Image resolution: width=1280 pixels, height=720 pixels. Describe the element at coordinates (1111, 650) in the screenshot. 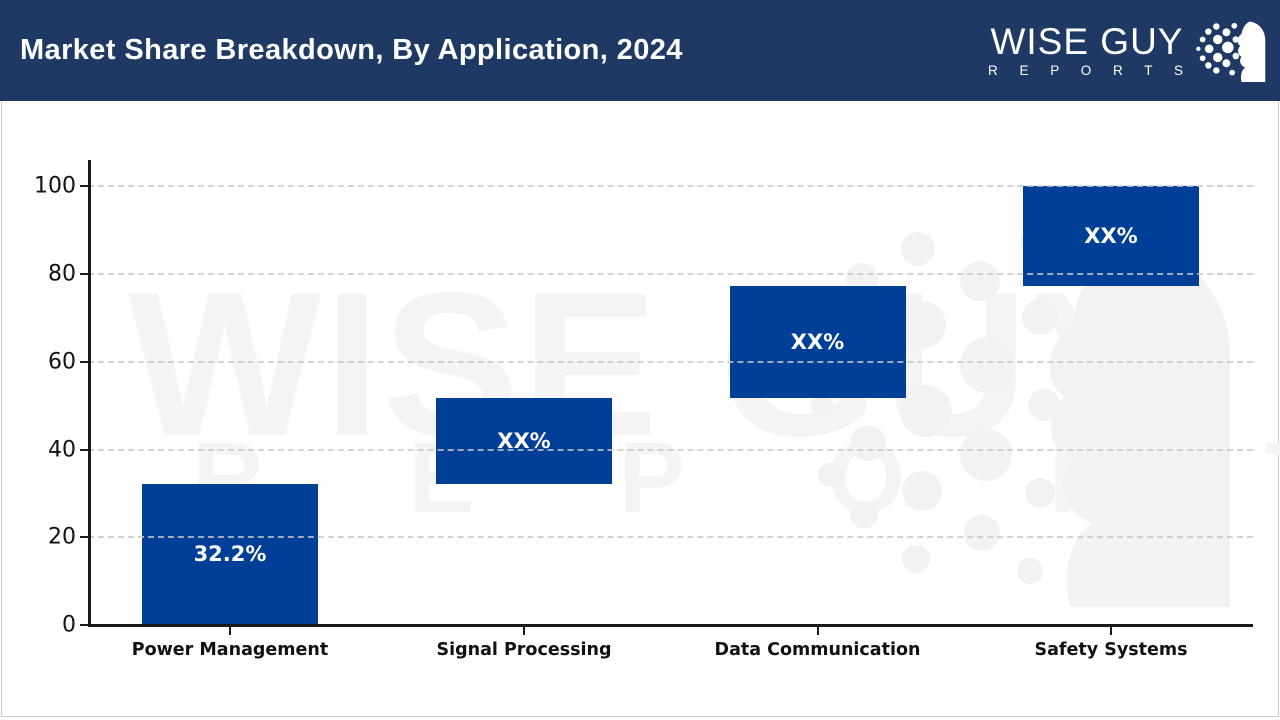

I see `x-tick-label: Safety Systems` at that location.